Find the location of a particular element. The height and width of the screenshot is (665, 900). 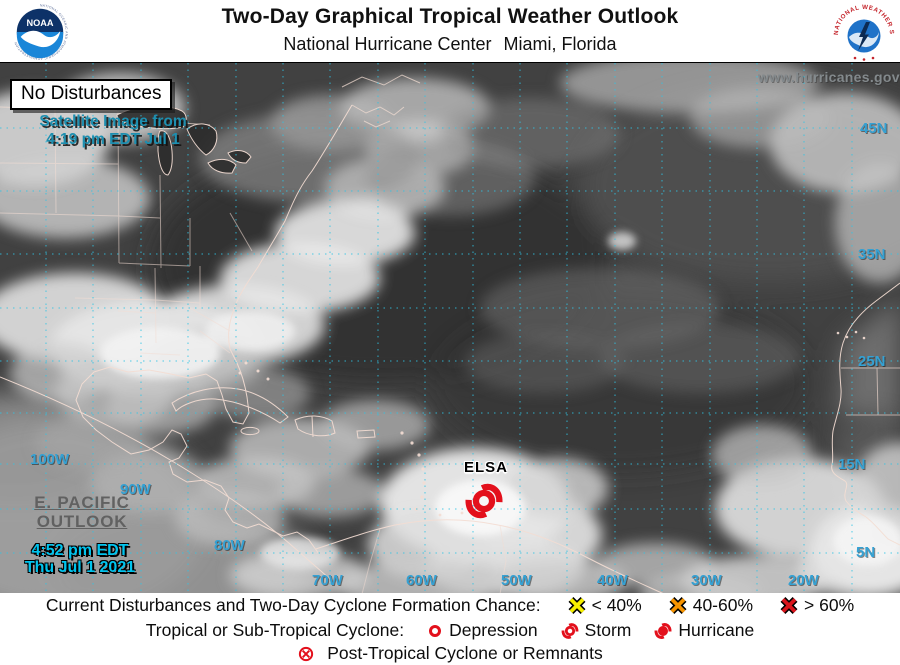

lon-label-70w: 70W is located at coordinates (327, 580).